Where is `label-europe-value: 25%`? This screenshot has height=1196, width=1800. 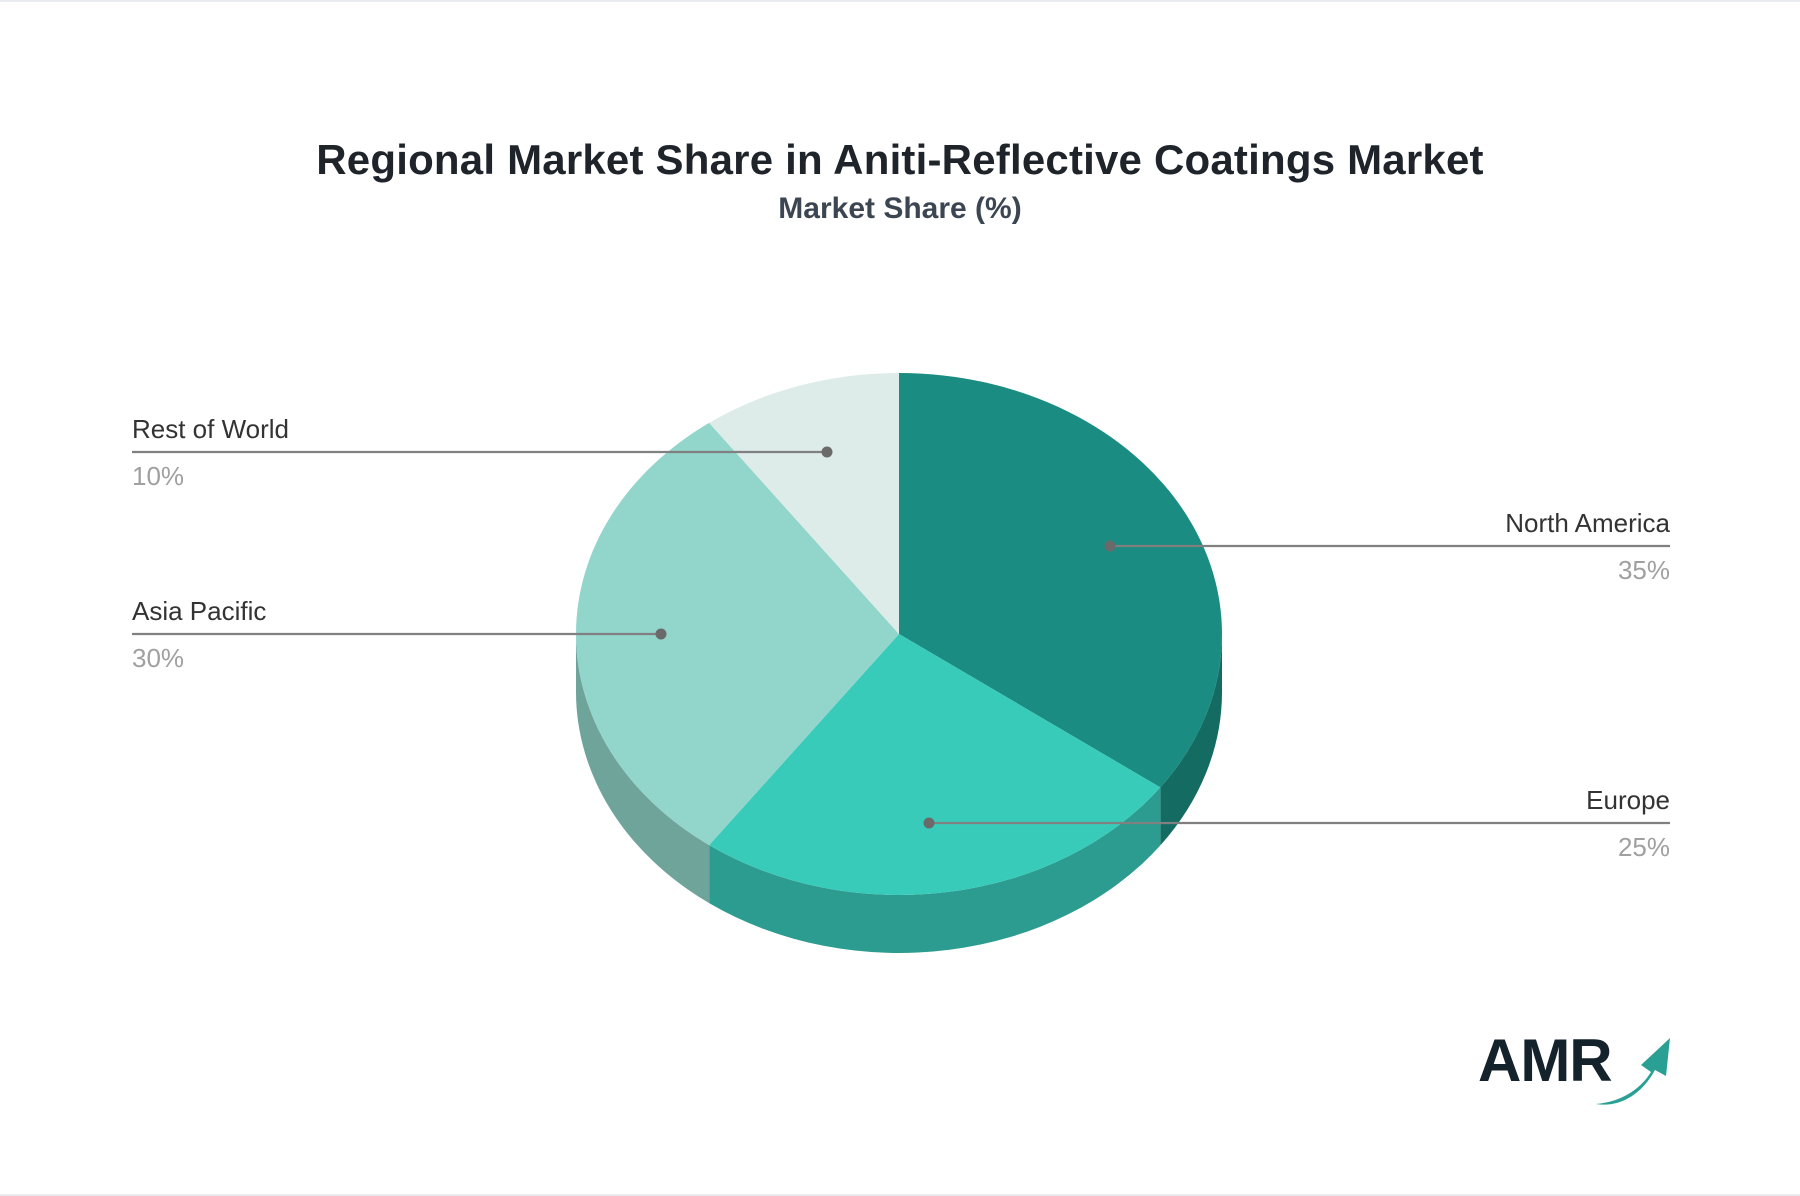
label-europe-value: 25% is located at coordinates (1643, 847).